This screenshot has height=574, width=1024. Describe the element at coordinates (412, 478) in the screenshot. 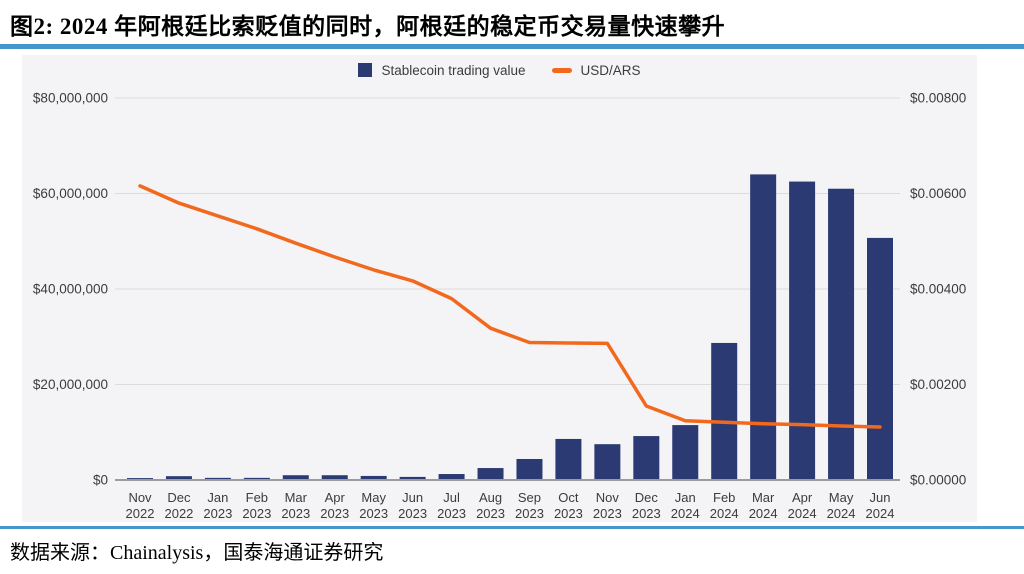

I see `bar-jun-2023` at that location.